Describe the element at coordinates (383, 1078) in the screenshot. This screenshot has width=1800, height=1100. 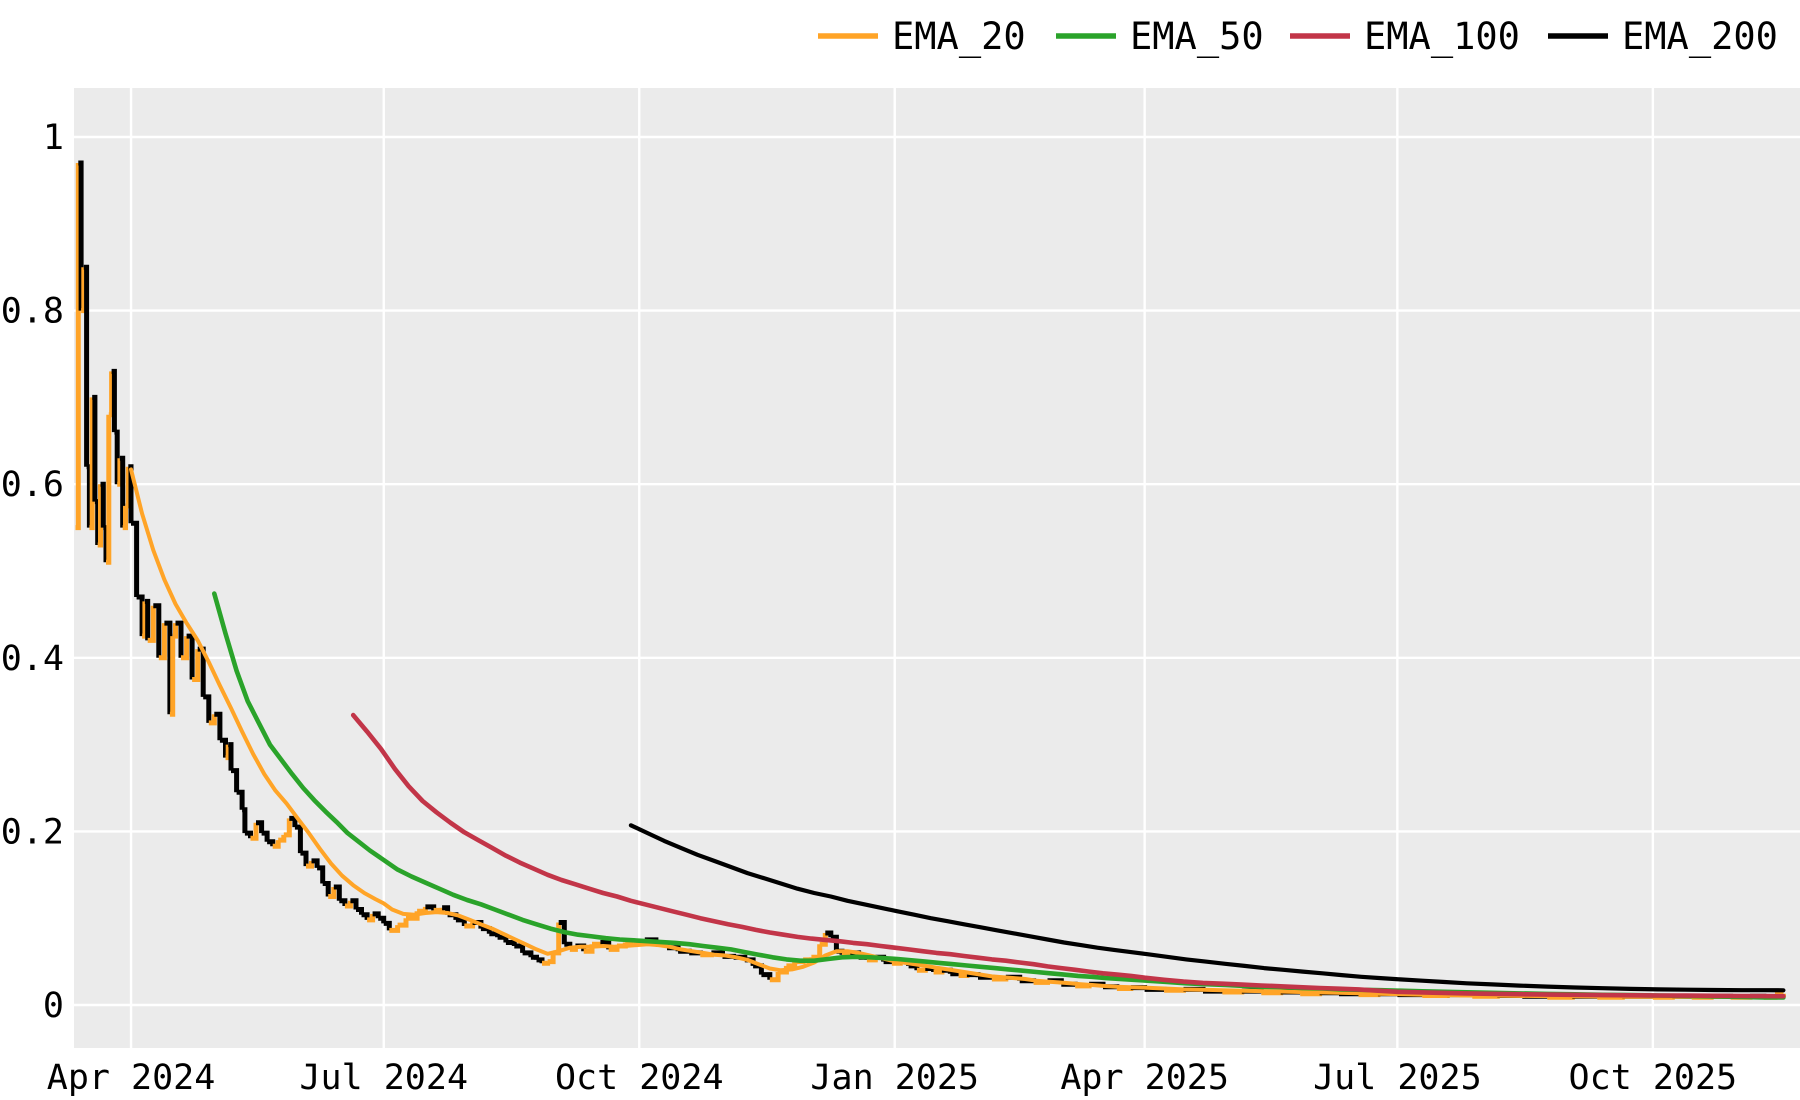
I see `x-tick-label: Jul 2024` at that location.